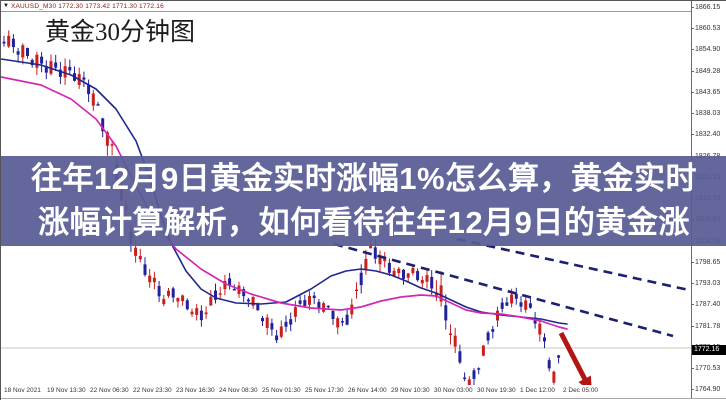 This screenshot has width=726, height=400. What do you see at coordinates (364, 222) in the screenshot?
I see `headline-line-2: 涨幅计算解析，如何看待往年12月9日的黄金涨` at bounding box center [364, 222].